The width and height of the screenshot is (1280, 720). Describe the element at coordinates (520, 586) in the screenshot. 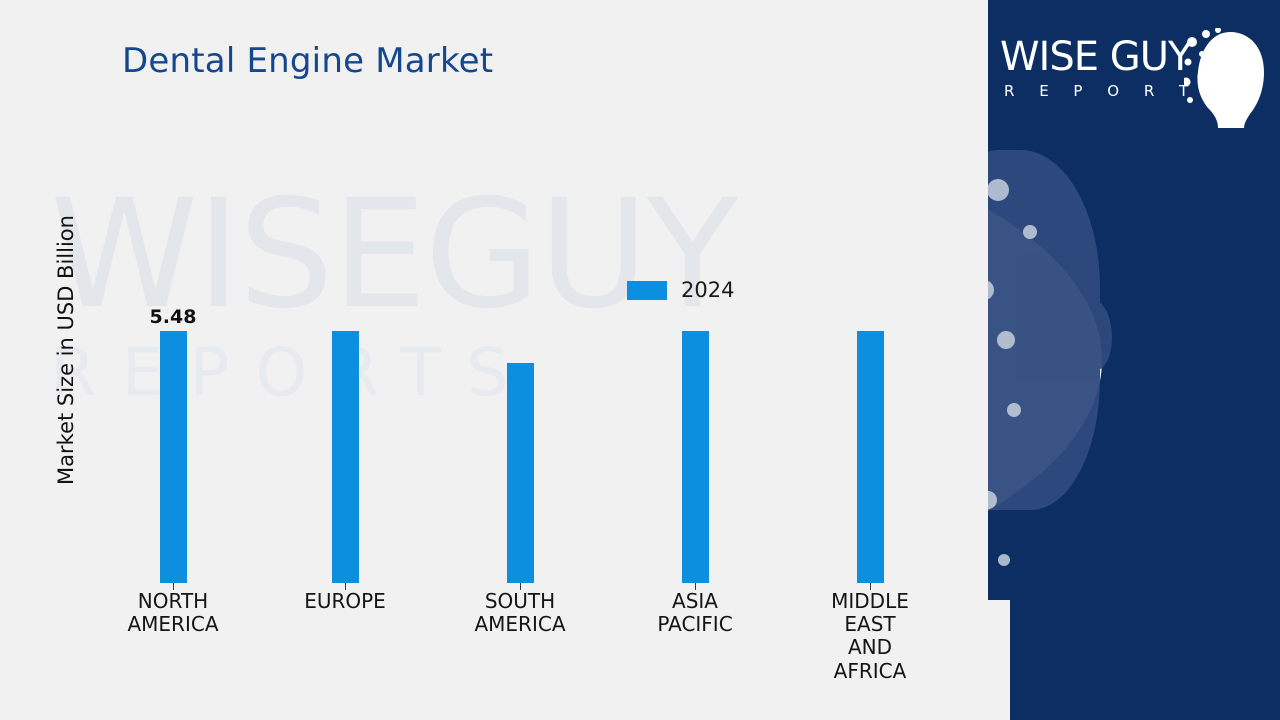

I see `axis-tick-south-america` at that location.